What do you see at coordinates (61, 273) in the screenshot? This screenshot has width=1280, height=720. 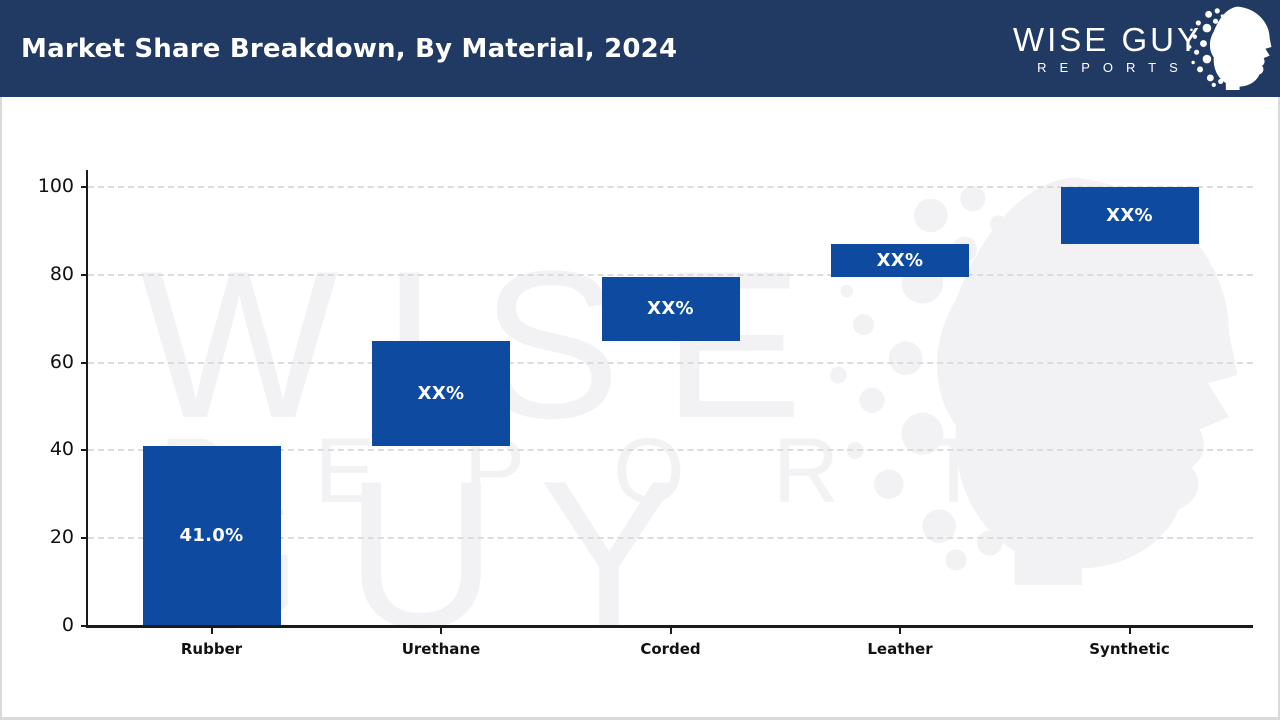 I see `y-tick-label-80: 80` at bounding box center [61, 273].